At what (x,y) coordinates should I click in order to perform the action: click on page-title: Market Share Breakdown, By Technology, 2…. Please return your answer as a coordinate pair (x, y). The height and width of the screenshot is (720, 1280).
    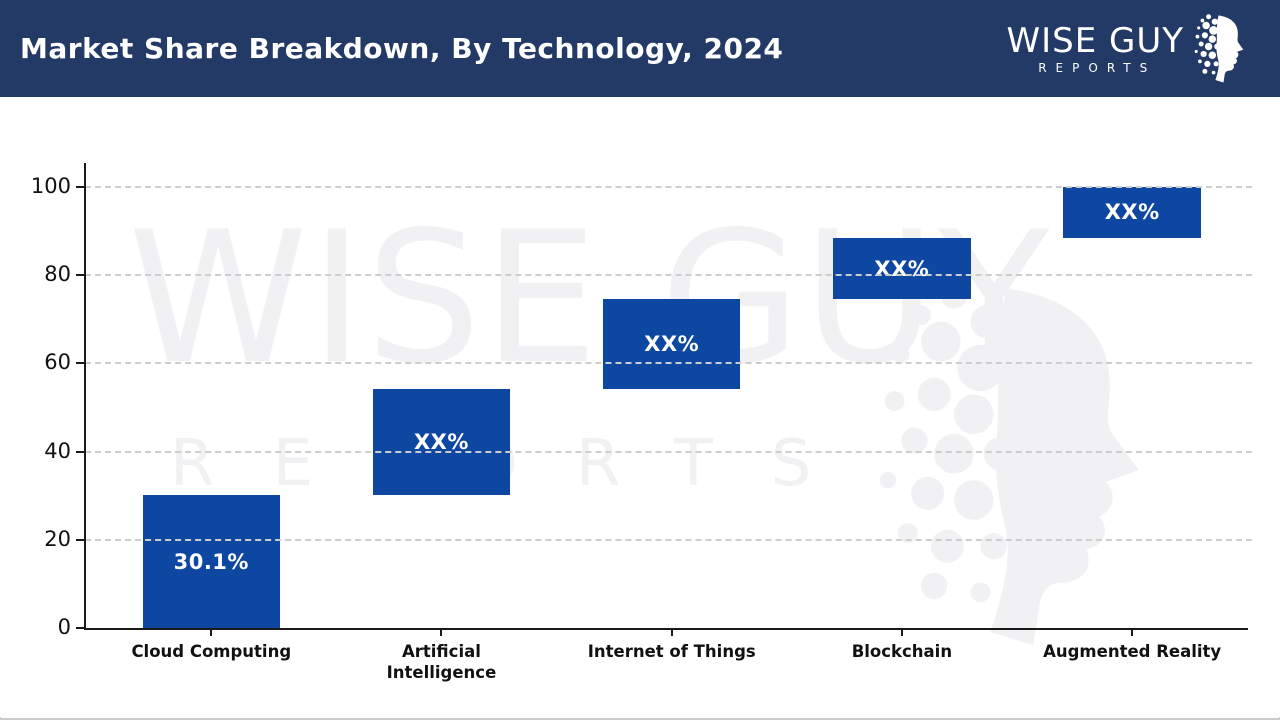
    Looking at the image, I should click on (402, 48).